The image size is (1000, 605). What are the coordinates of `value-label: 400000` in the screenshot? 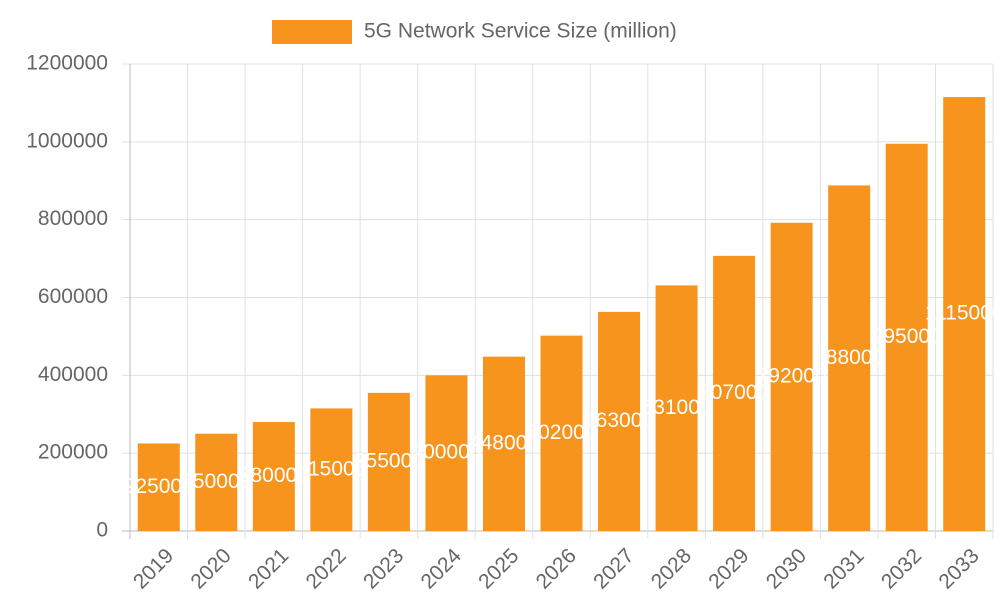 It's located at (446, 452).